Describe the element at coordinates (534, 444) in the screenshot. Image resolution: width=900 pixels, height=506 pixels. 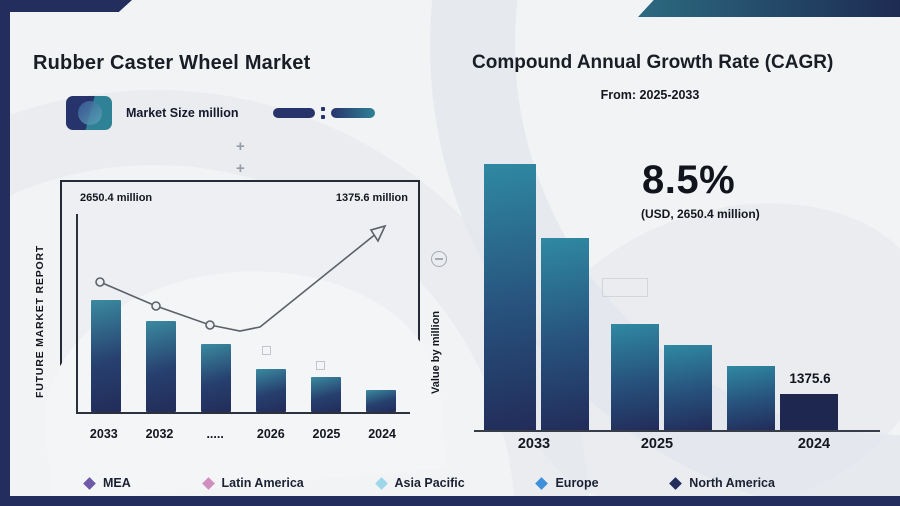
I see `cagr-x-label: 2033` at that location.